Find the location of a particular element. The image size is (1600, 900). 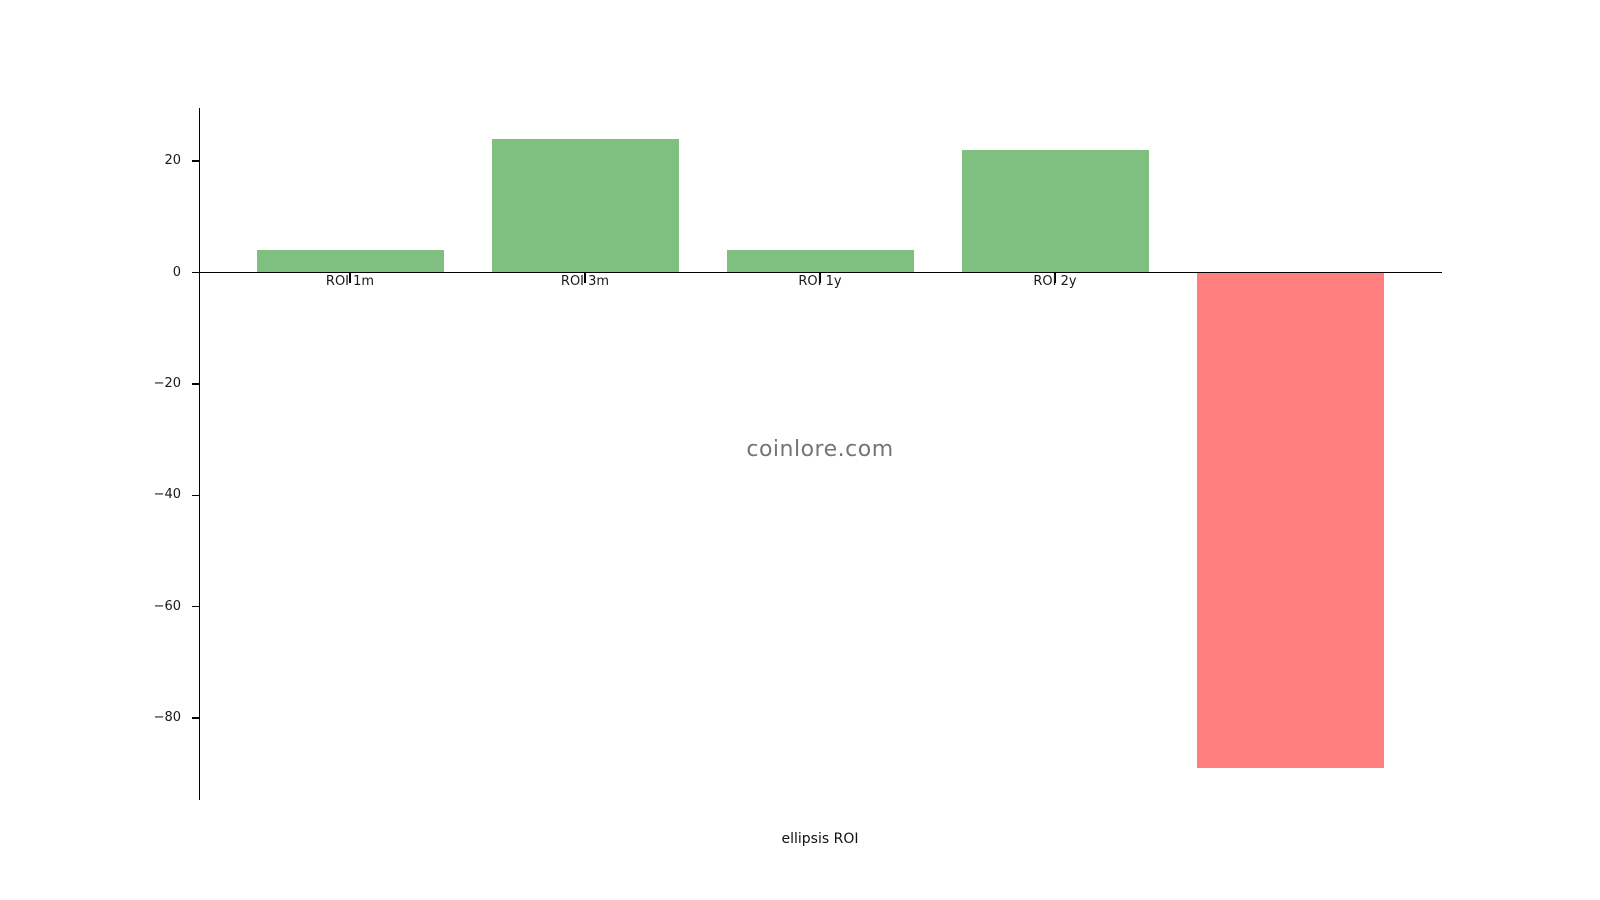

y-axis-tick-label: 0 is located at coordinates (176, 272).